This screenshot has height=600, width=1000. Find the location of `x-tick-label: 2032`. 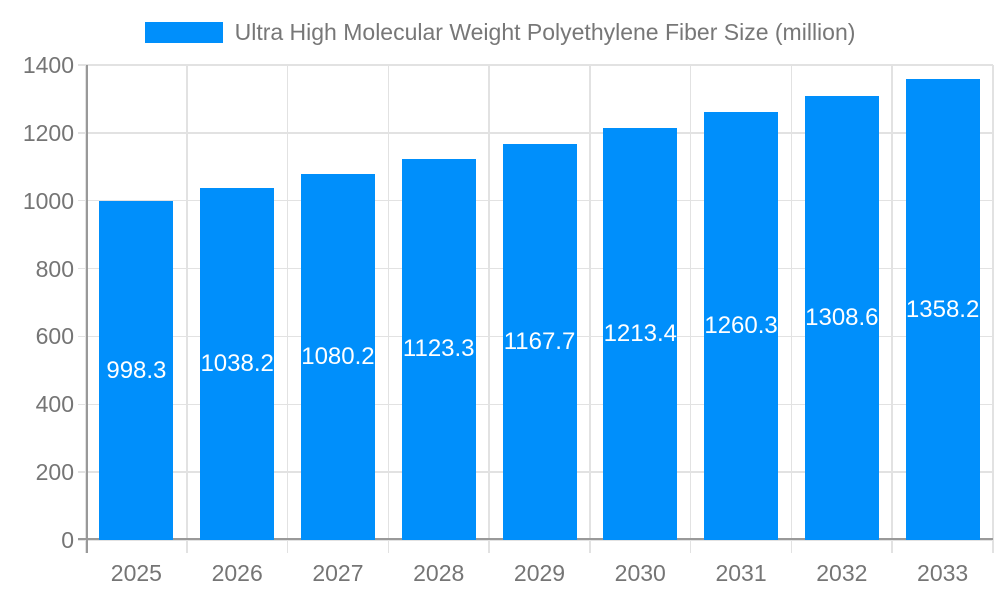

x-tick-label: 2032 is located at coordinates (842, 573).